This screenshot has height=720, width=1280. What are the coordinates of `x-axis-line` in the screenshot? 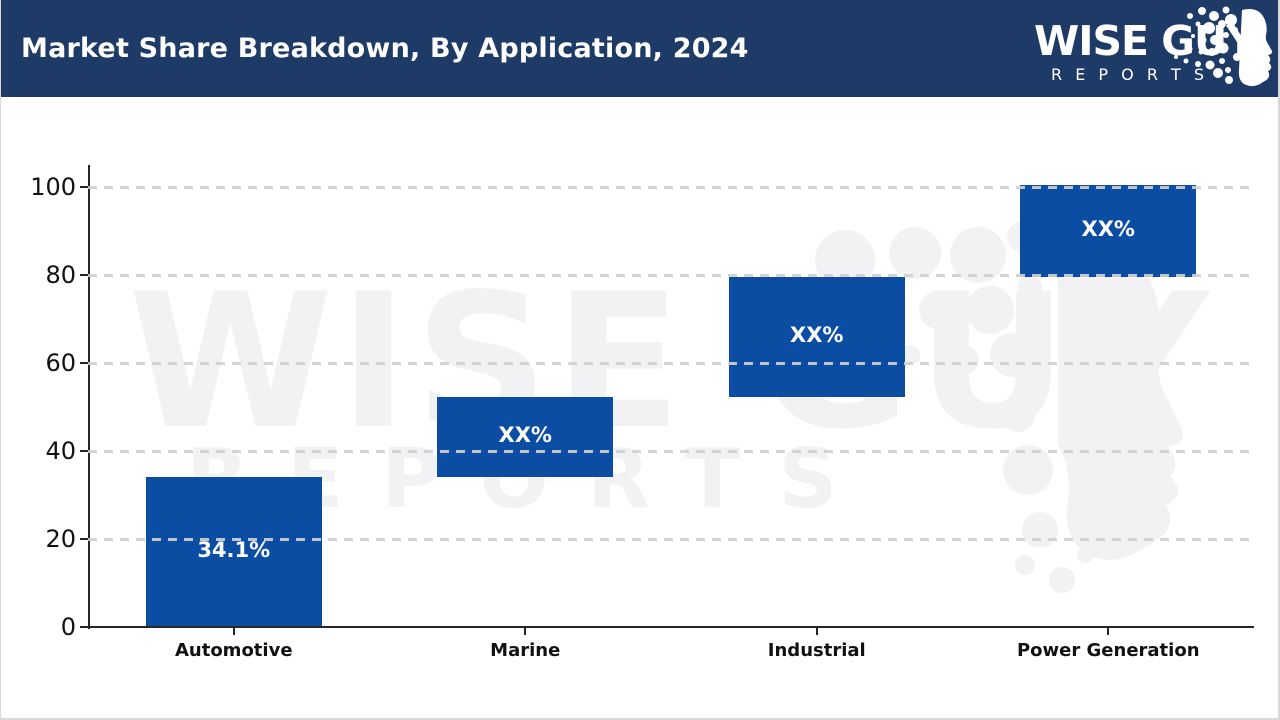 It's located at (671, 627).